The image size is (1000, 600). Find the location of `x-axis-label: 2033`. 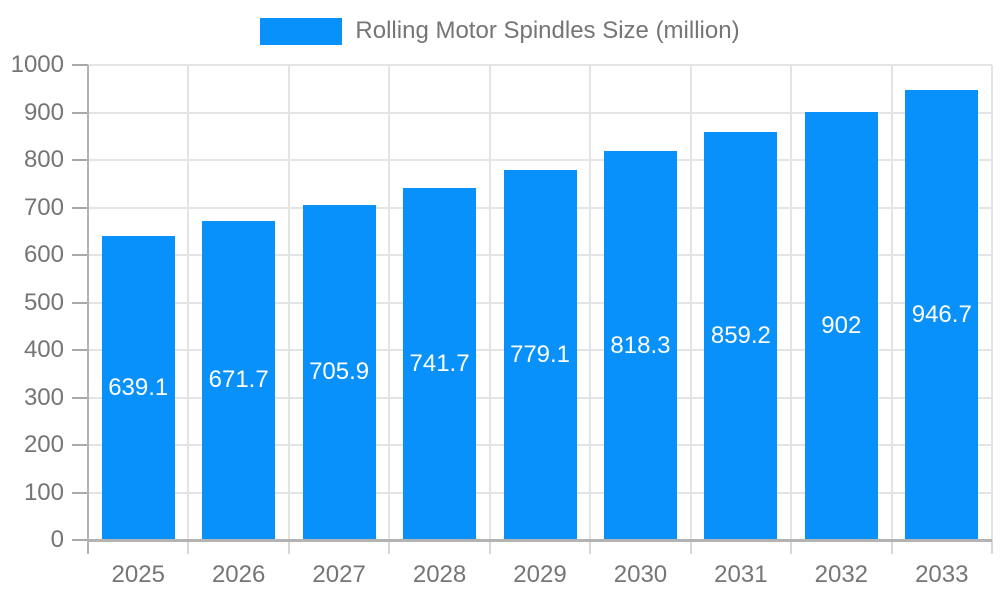

x-axis-label: 2033 is located at coordinates (942, 574).